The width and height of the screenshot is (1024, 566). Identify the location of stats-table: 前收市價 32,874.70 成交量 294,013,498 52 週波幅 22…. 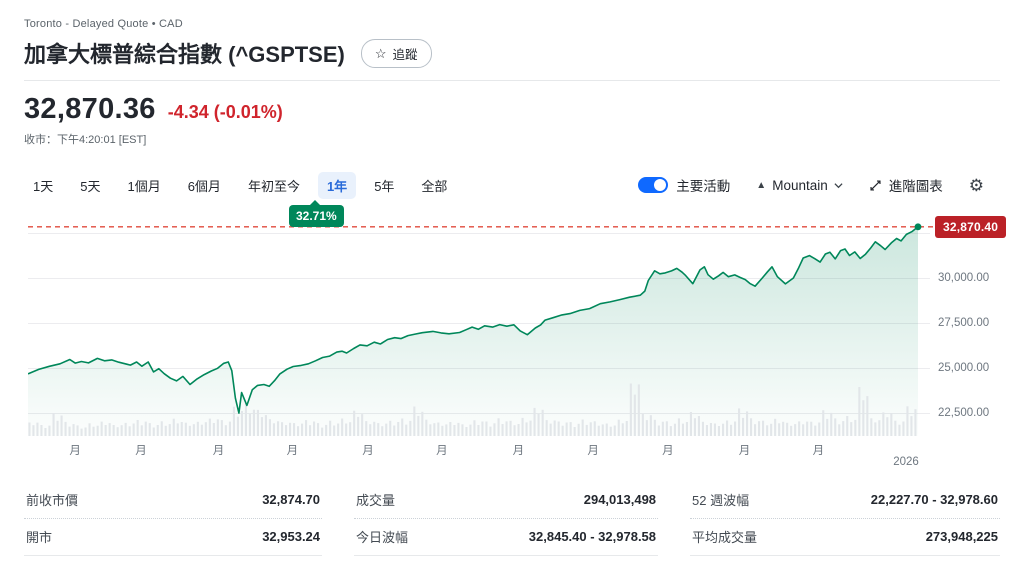
(512, 519).